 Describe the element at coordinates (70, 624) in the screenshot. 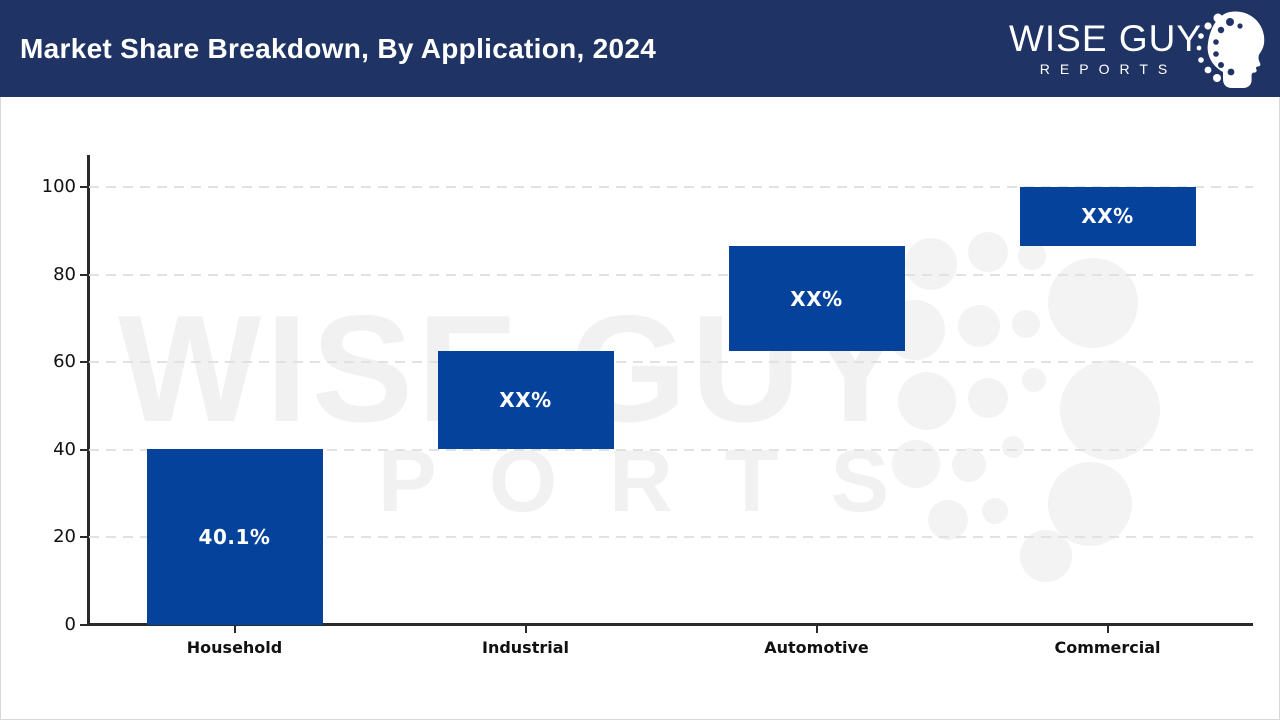

I see `y-tick-label: 0` at that location.